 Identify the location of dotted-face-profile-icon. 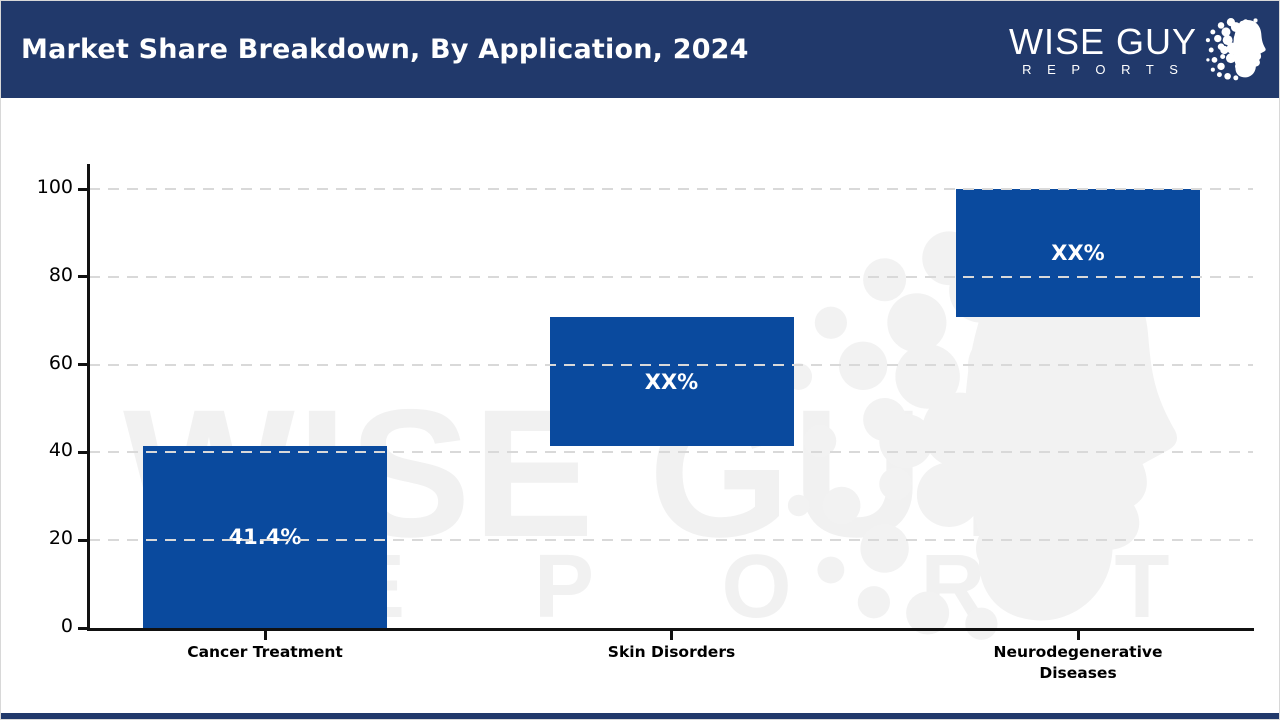
(1235, 50).